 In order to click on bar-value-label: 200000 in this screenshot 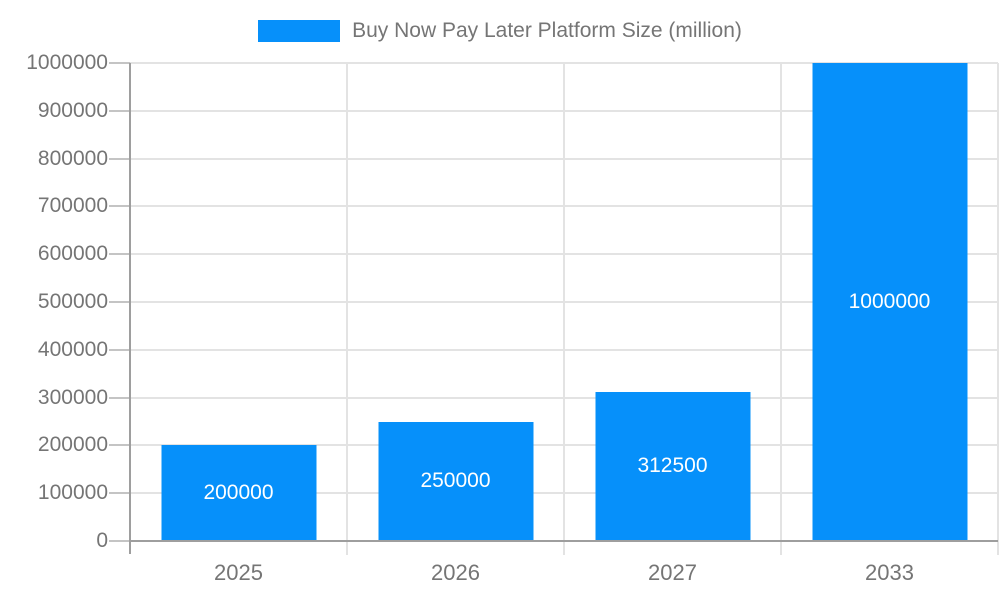, I will do `click(238, 493)`.